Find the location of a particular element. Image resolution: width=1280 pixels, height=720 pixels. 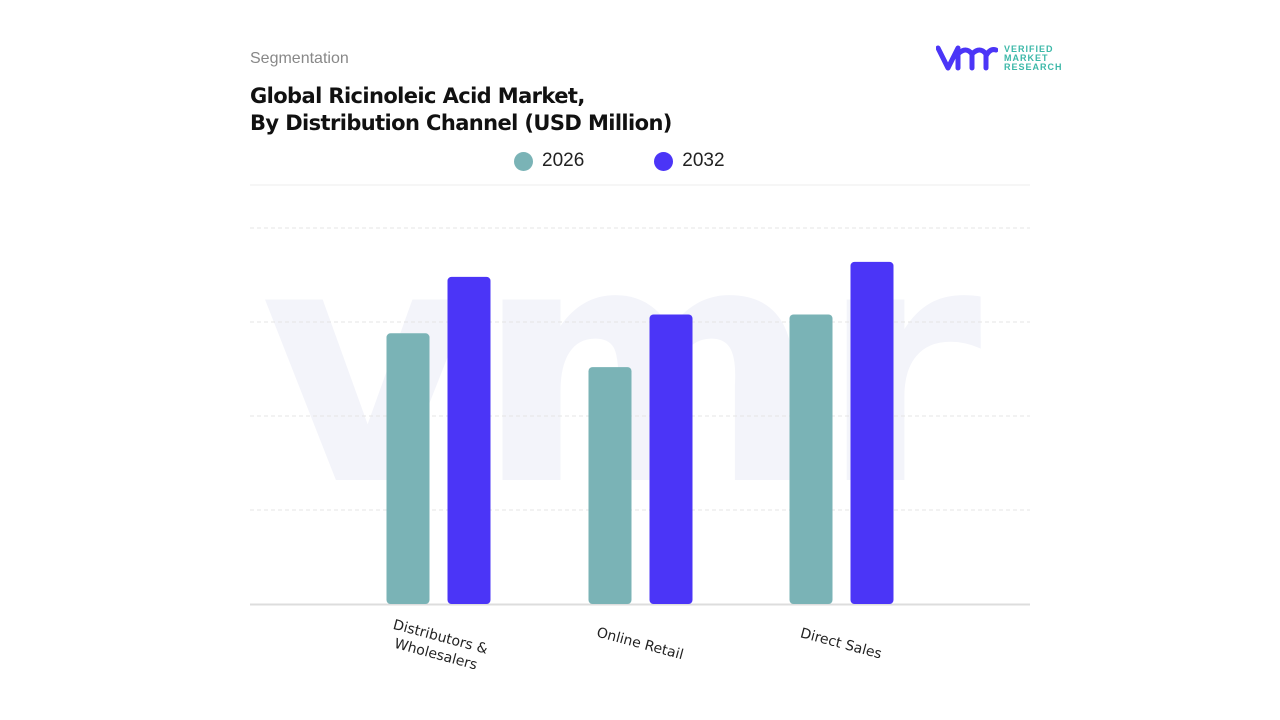

vmr-logo: VERIFIED MARKET RESEARCH is located at coordinates (999, 58).